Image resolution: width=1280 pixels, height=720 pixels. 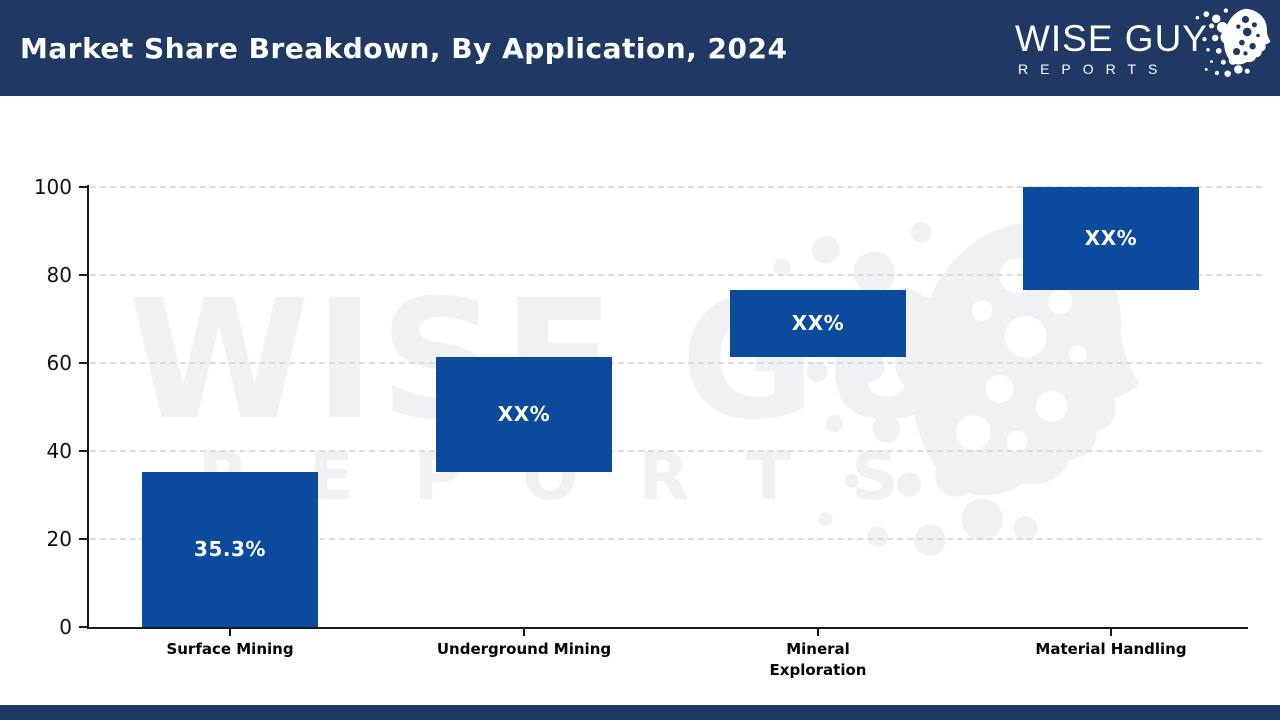 I want to click on category-label-surface-mining: Surface Mining, so click(x=230, y=649).